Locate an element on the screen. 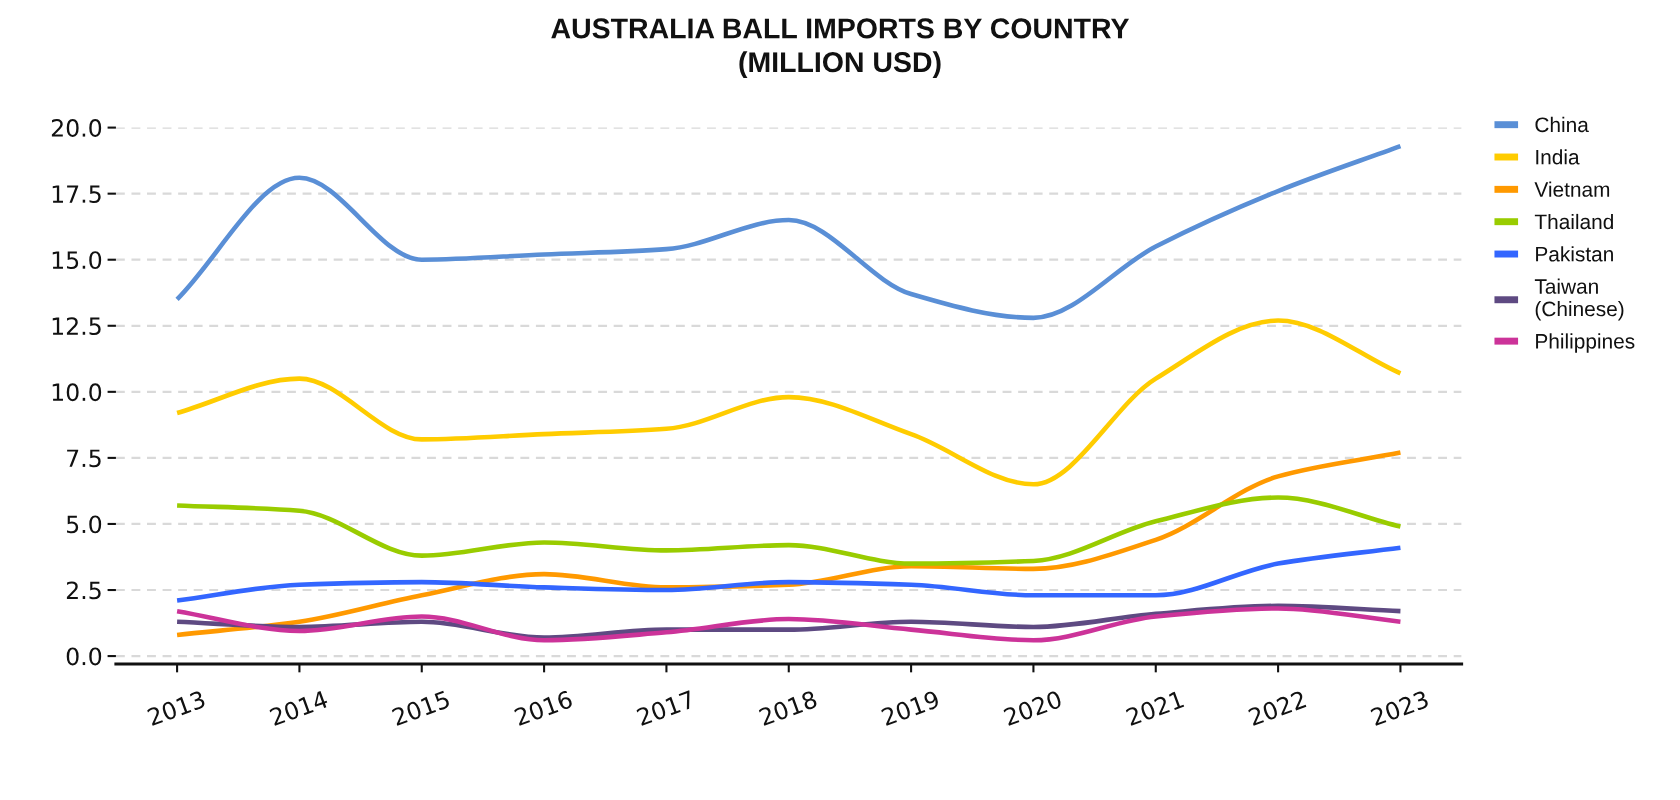 The width and height of the screenshot is (1680, 800). y-tick-label: 15.0 is located at coordinates (77, 260).